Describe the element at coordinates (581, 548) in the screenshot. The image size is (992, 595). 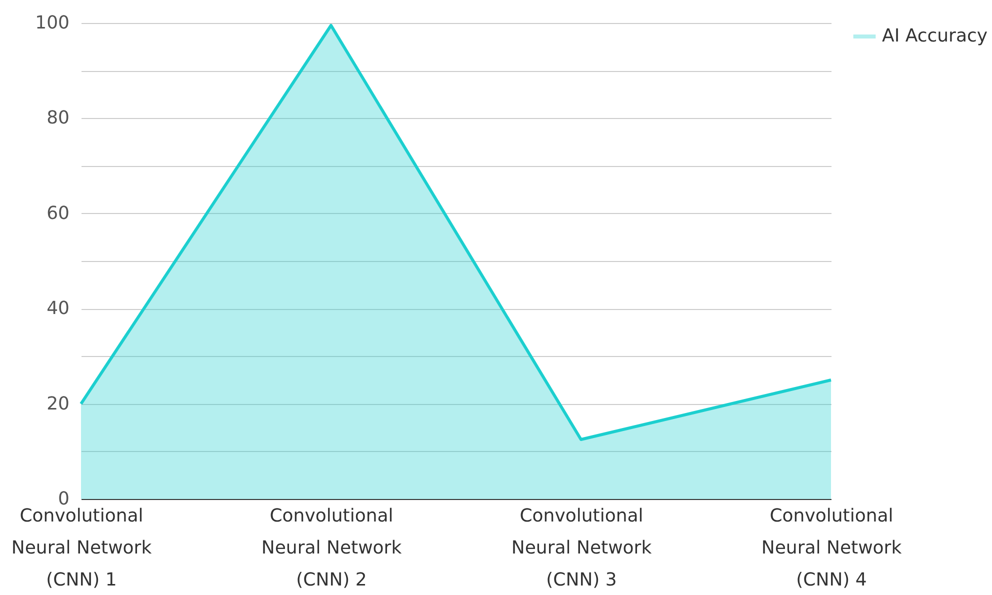
I see `x-tick-label: Convolutional Neural Network (CNN) 3` at that location.